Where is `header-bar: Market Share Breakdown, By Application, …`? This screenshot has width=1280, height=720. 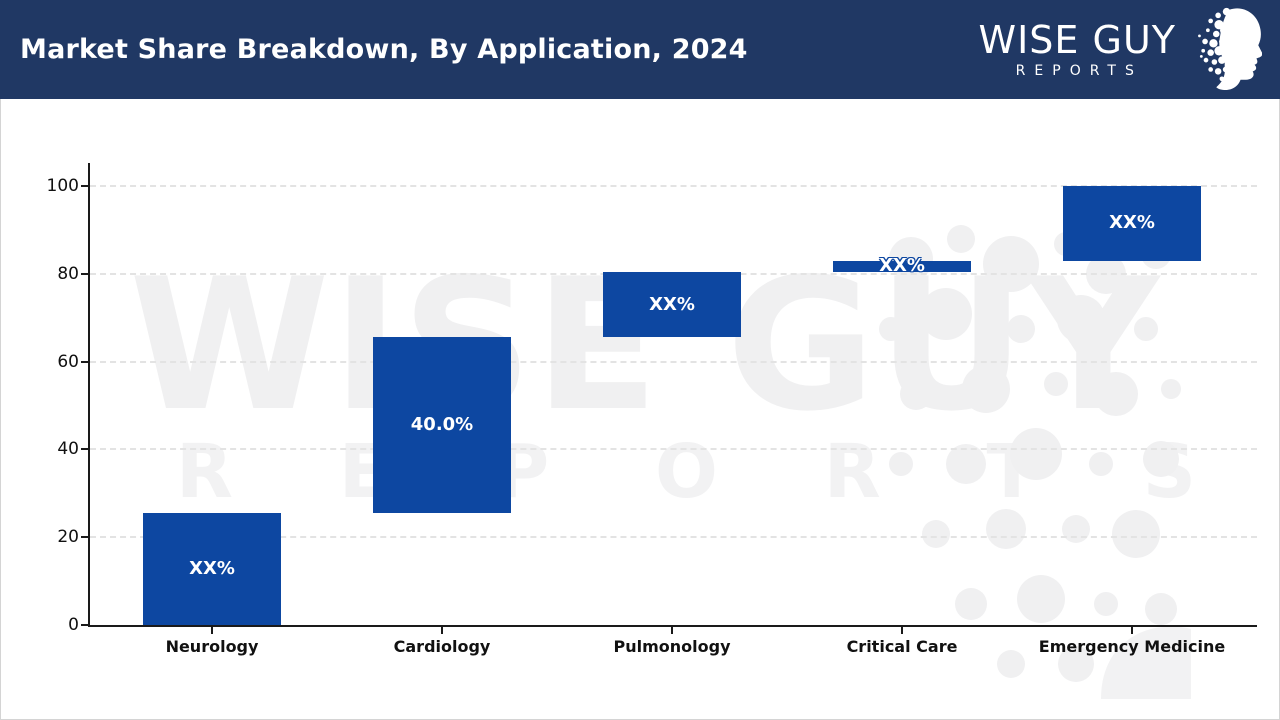
header-bar: Market Share Breakdown, By Application, … is located at coordinates (640, 49).